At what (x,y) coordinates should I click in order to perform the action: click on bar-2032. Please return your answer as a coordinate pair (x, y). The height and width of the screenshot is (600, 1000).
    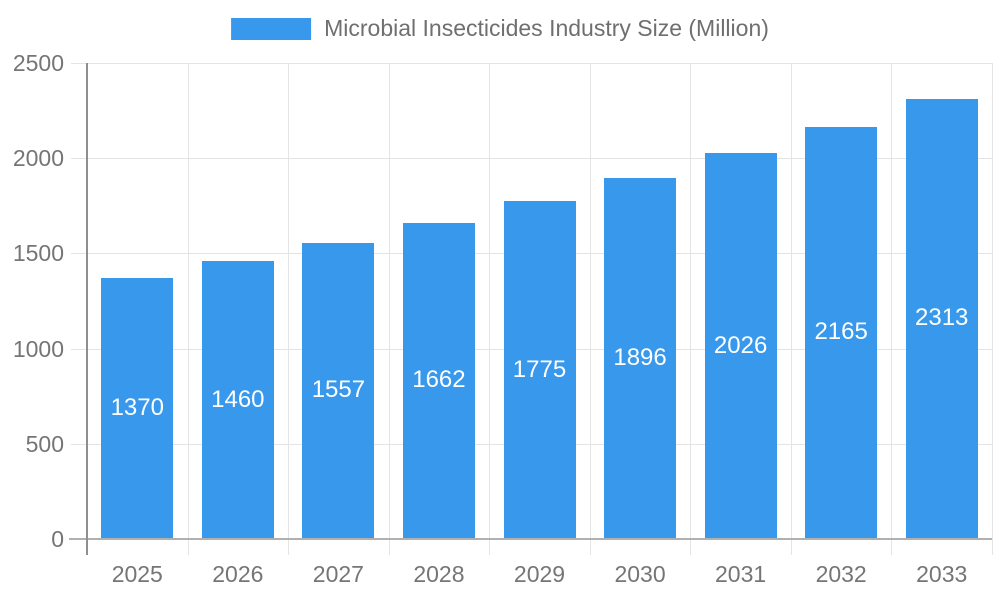
    Looking at the image, I should click on (841, 332).